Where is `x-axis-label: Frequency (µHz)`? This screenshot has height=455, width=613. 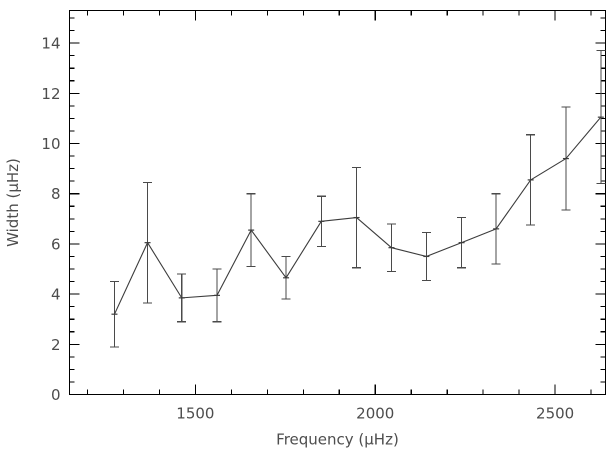
x-axis-label: Frequency (µHz) is located at coordinates (337, 440).